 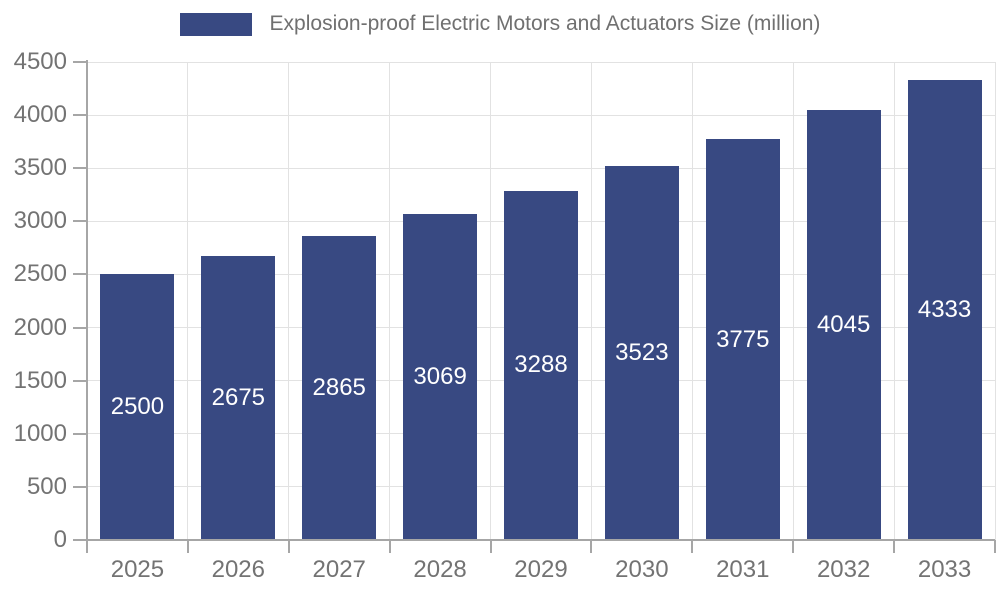 I want to click on bar-value-label: 3523, so click(x=642, y=352).